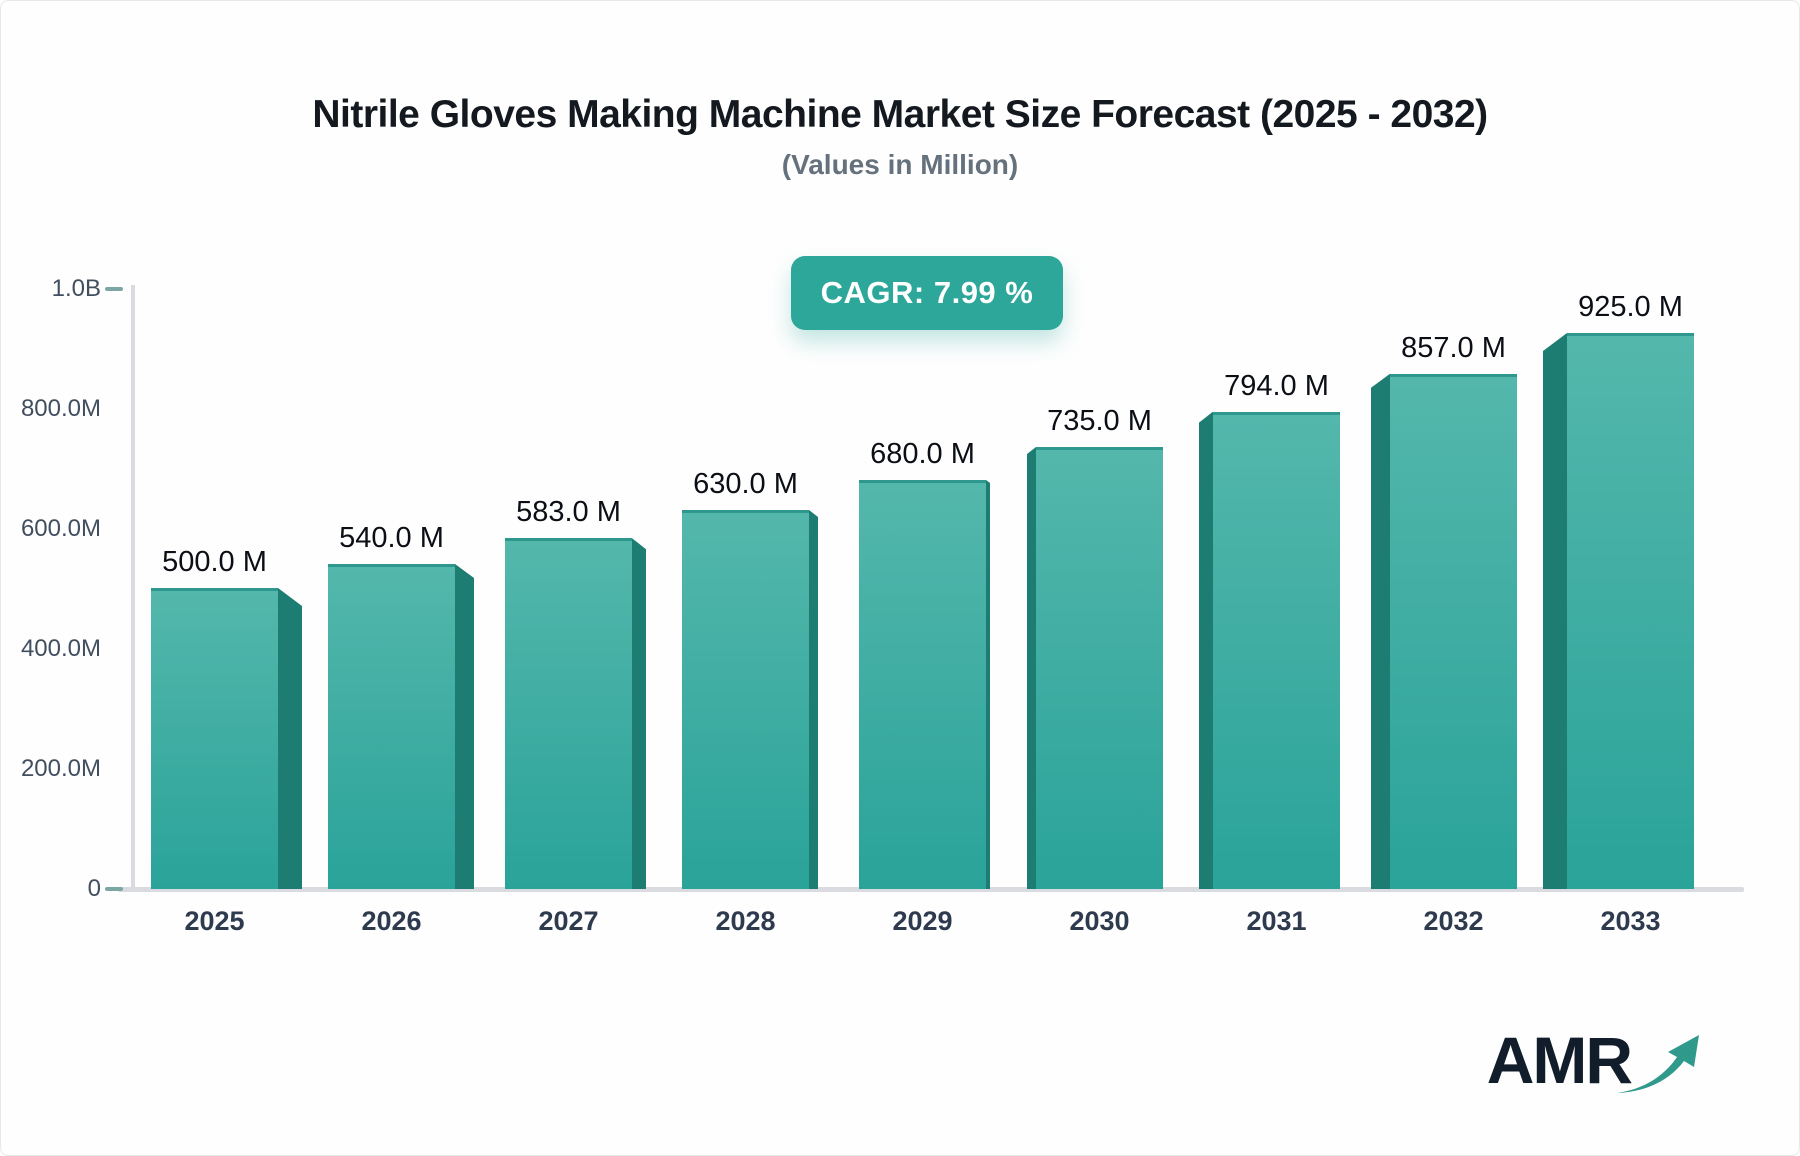 The width and height of the screenshot is (1800, 1156). I want to click on bar-side-face-2030, so click(1031, 668).